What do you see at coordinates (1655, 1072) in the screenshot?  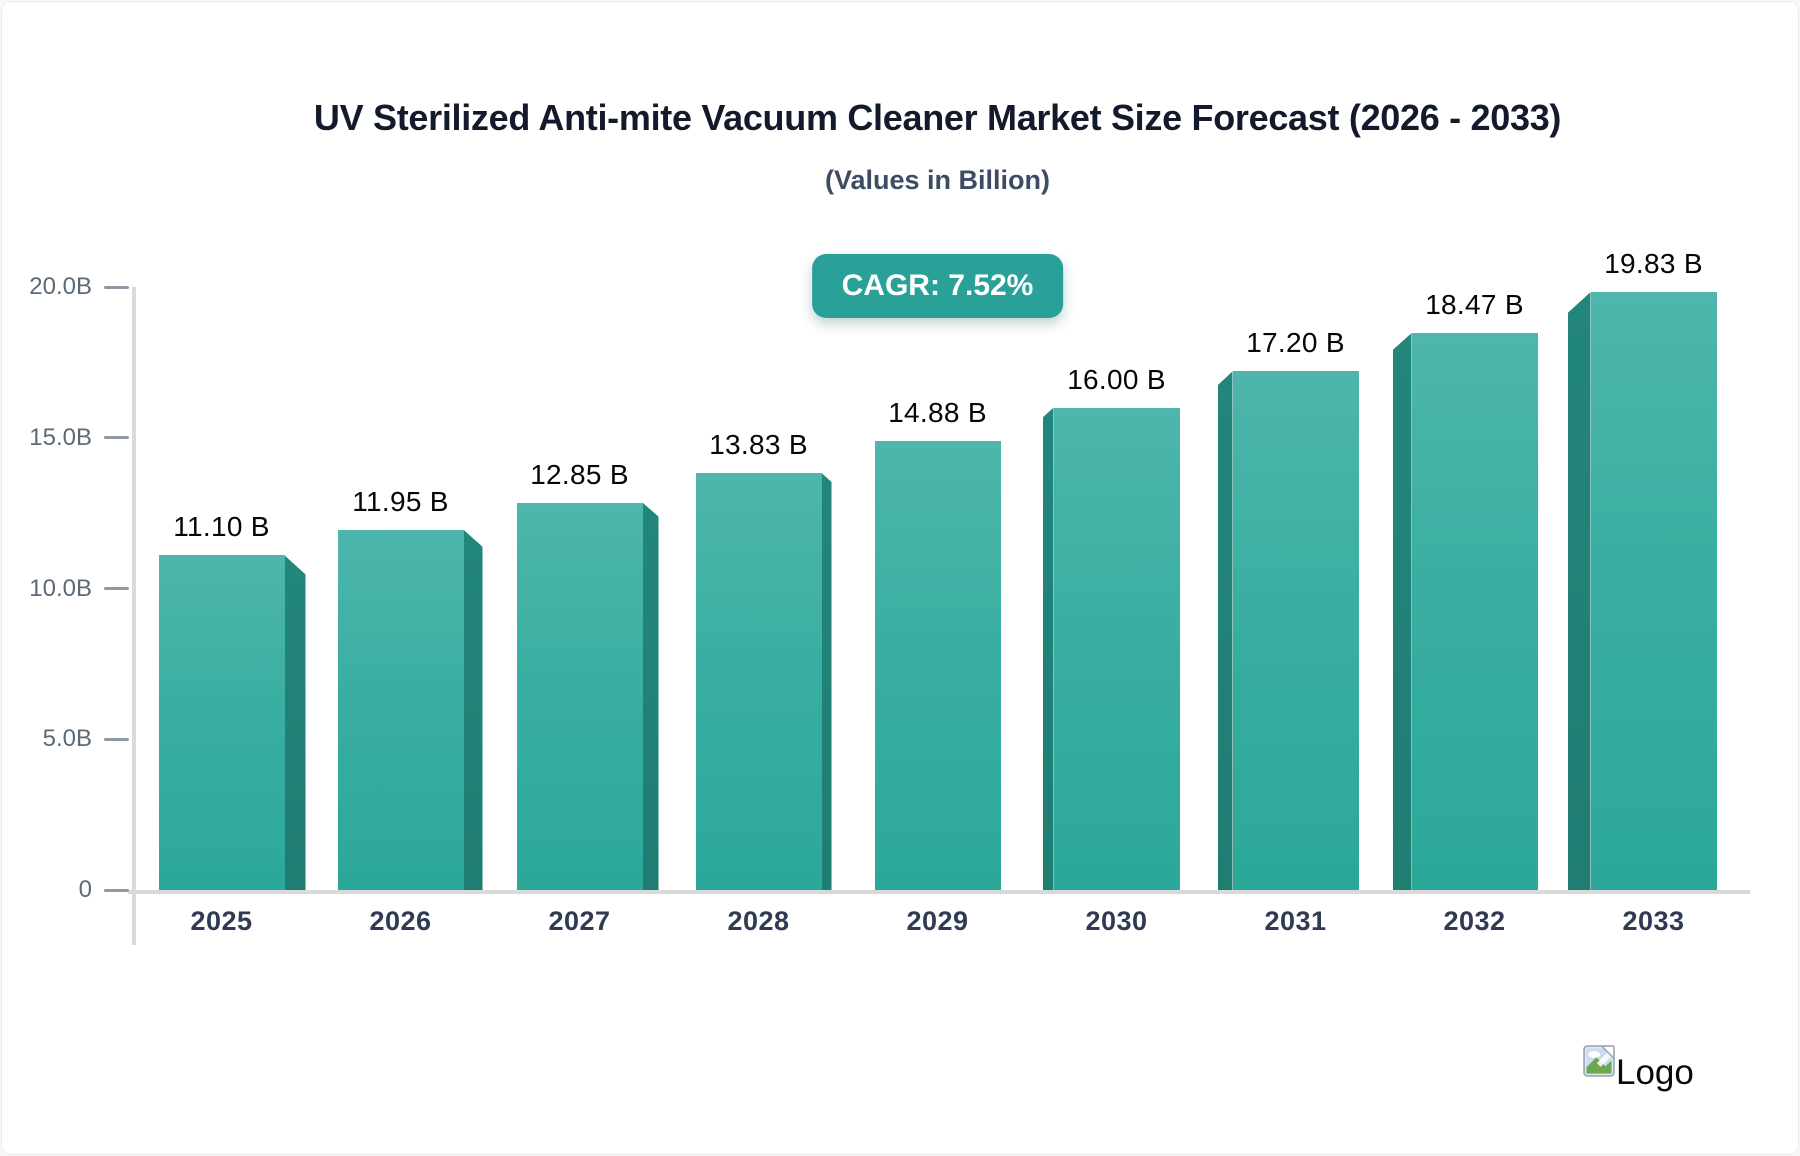 I see `logo-alt-text: Logo` at bounding box center [1655, 1072].